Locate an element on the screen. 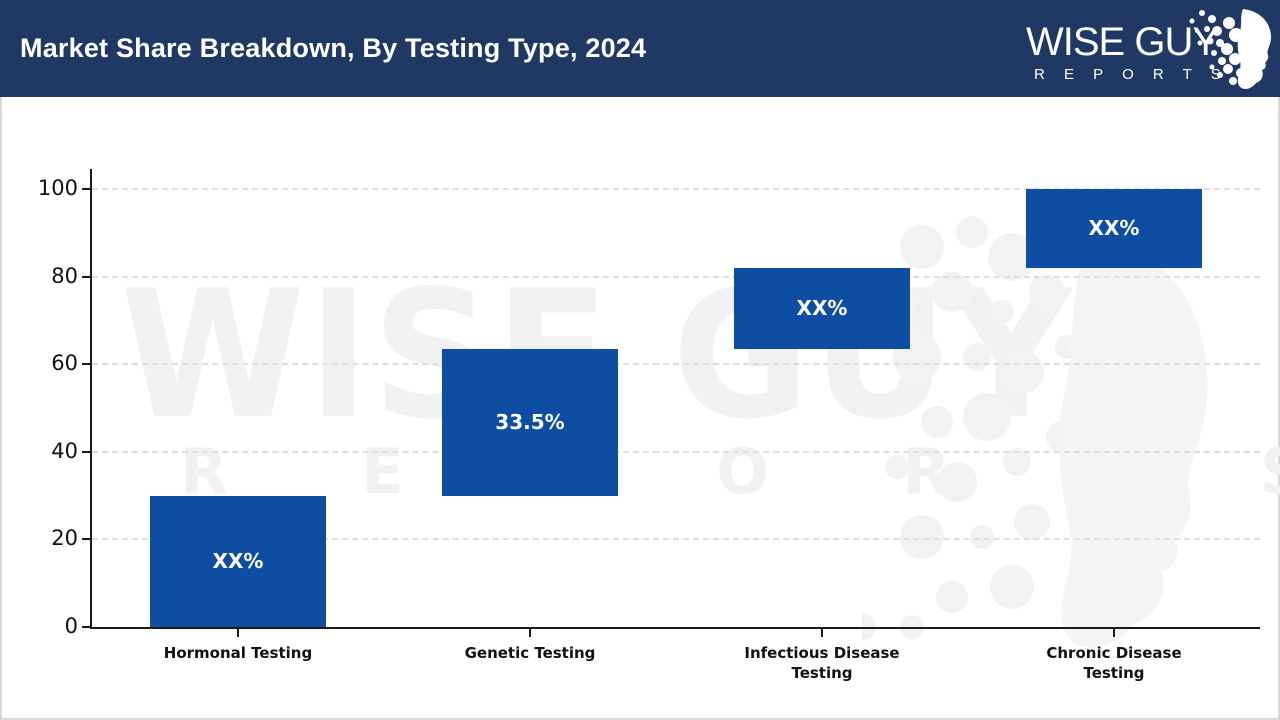 The height and width of the screenshot is (720, 1280). y-axis-tick-label: 100 is located at coordinates (57, 188).